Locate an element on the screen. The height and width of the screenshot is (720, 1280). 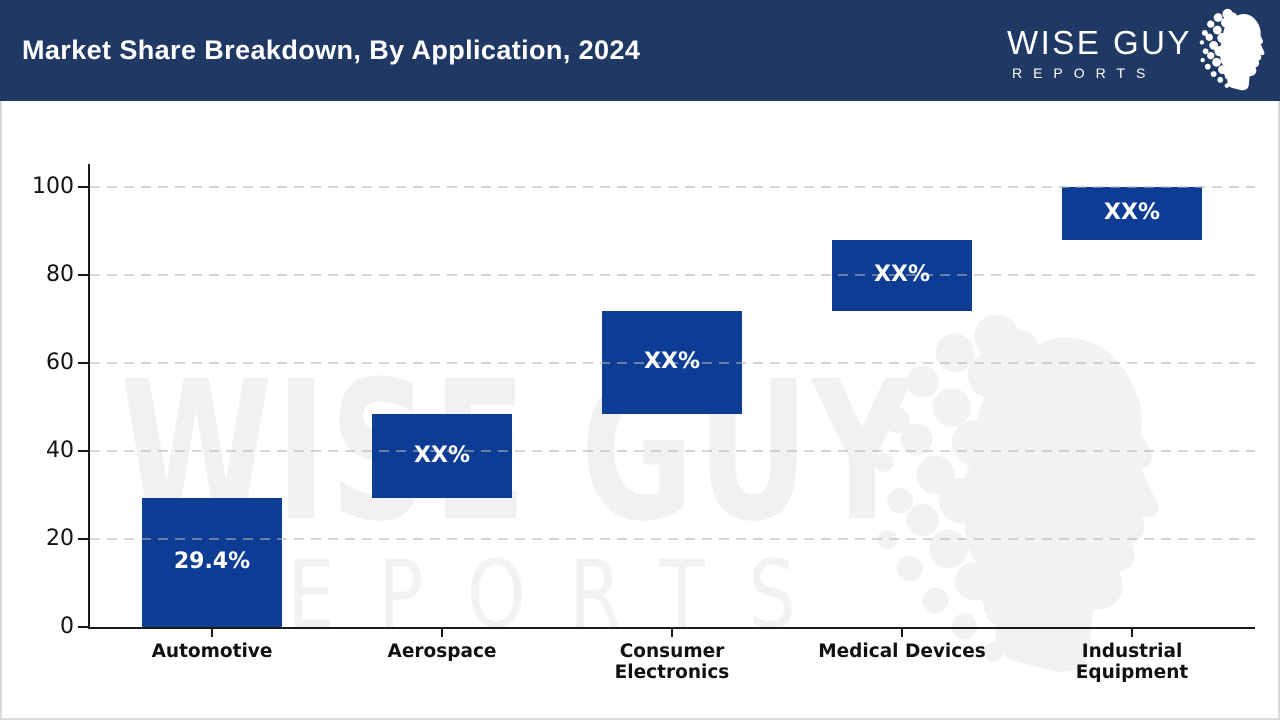
y-tick-label-20: 20 is located at coordinates (60, 538).